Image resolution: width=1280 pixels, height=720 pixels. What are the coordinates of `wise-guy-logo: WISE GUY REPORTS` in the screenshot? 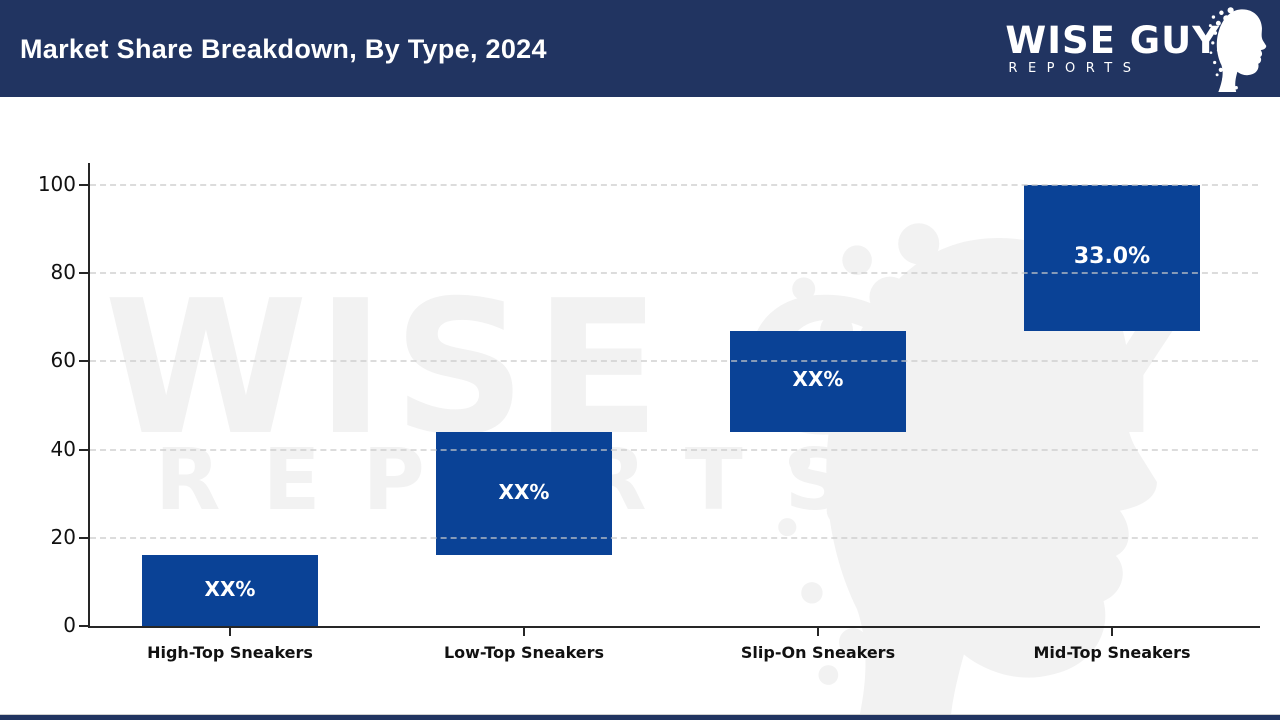 It's located at (1138, 49).